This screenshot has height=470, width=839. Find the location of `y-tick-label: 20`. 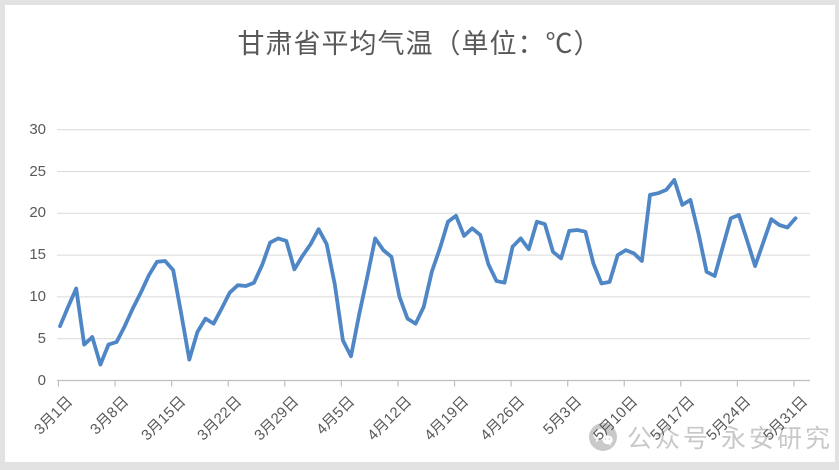

y-tick-label: 20 is located at coordinates (37, 213).